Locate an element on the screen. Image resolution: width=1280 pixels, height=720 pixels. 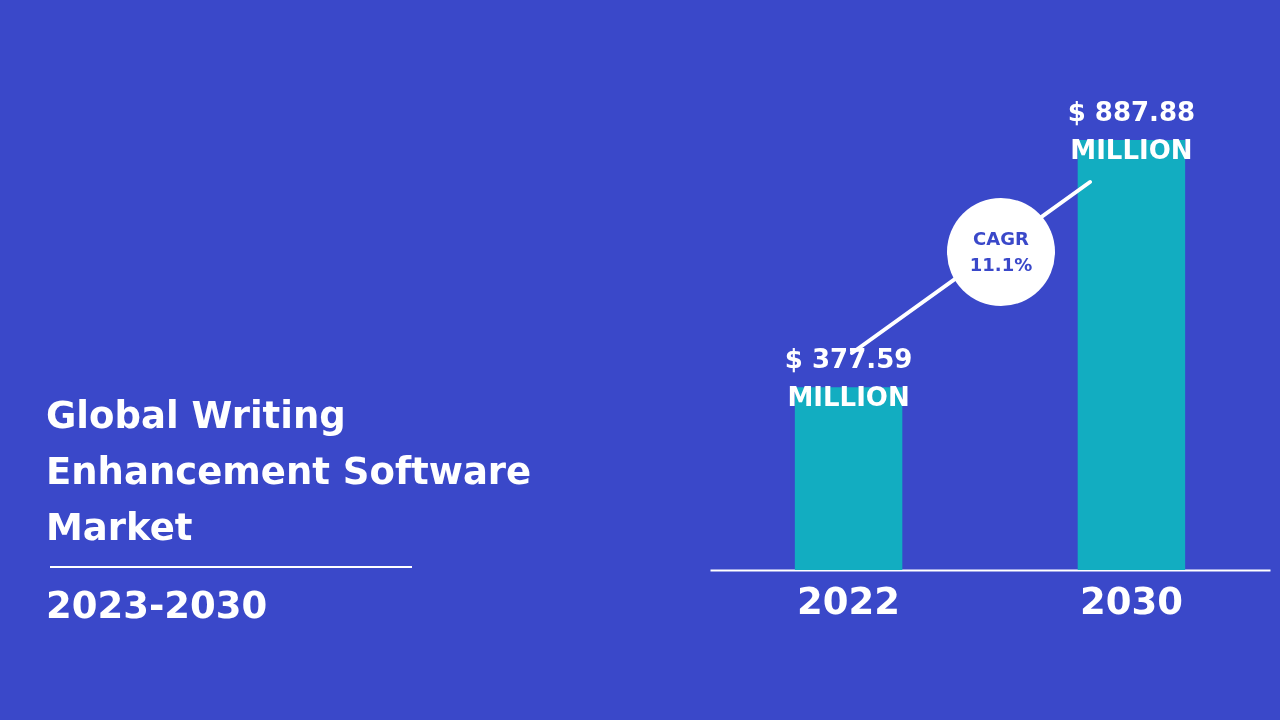
text: 2023-2030 is located at coordinates (157, 605).